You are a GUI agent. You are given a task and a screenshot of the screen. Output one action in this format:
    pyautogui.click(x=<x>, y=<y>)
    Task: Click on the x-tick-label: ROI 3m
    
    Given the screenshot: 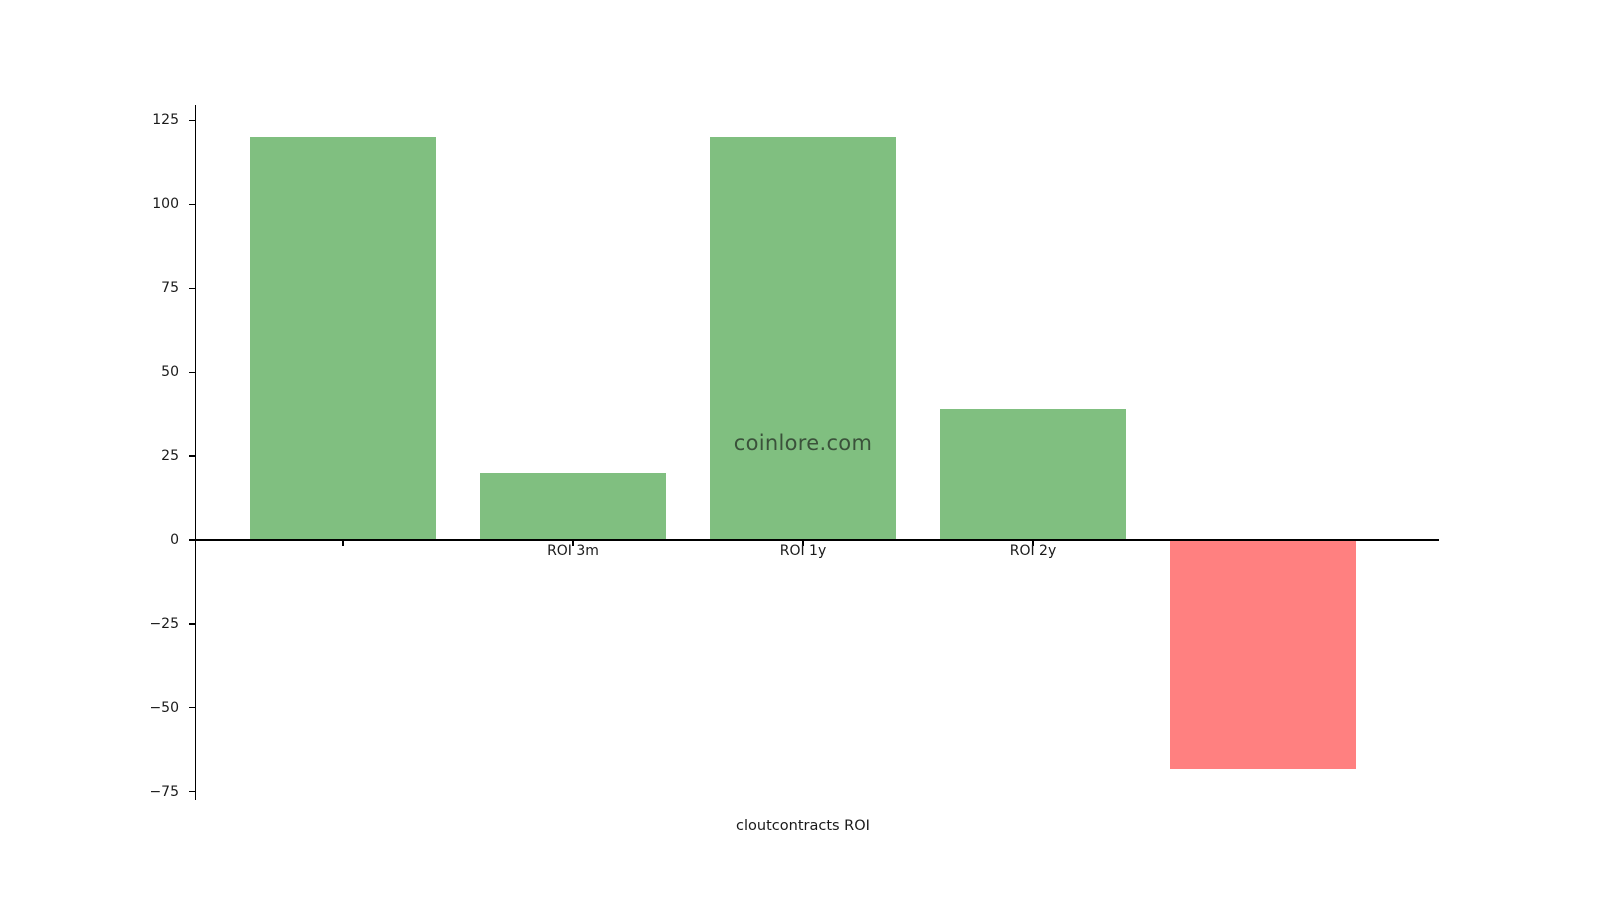 What is the action you would take?
    pyautogui.click(x=573, y=551)
    